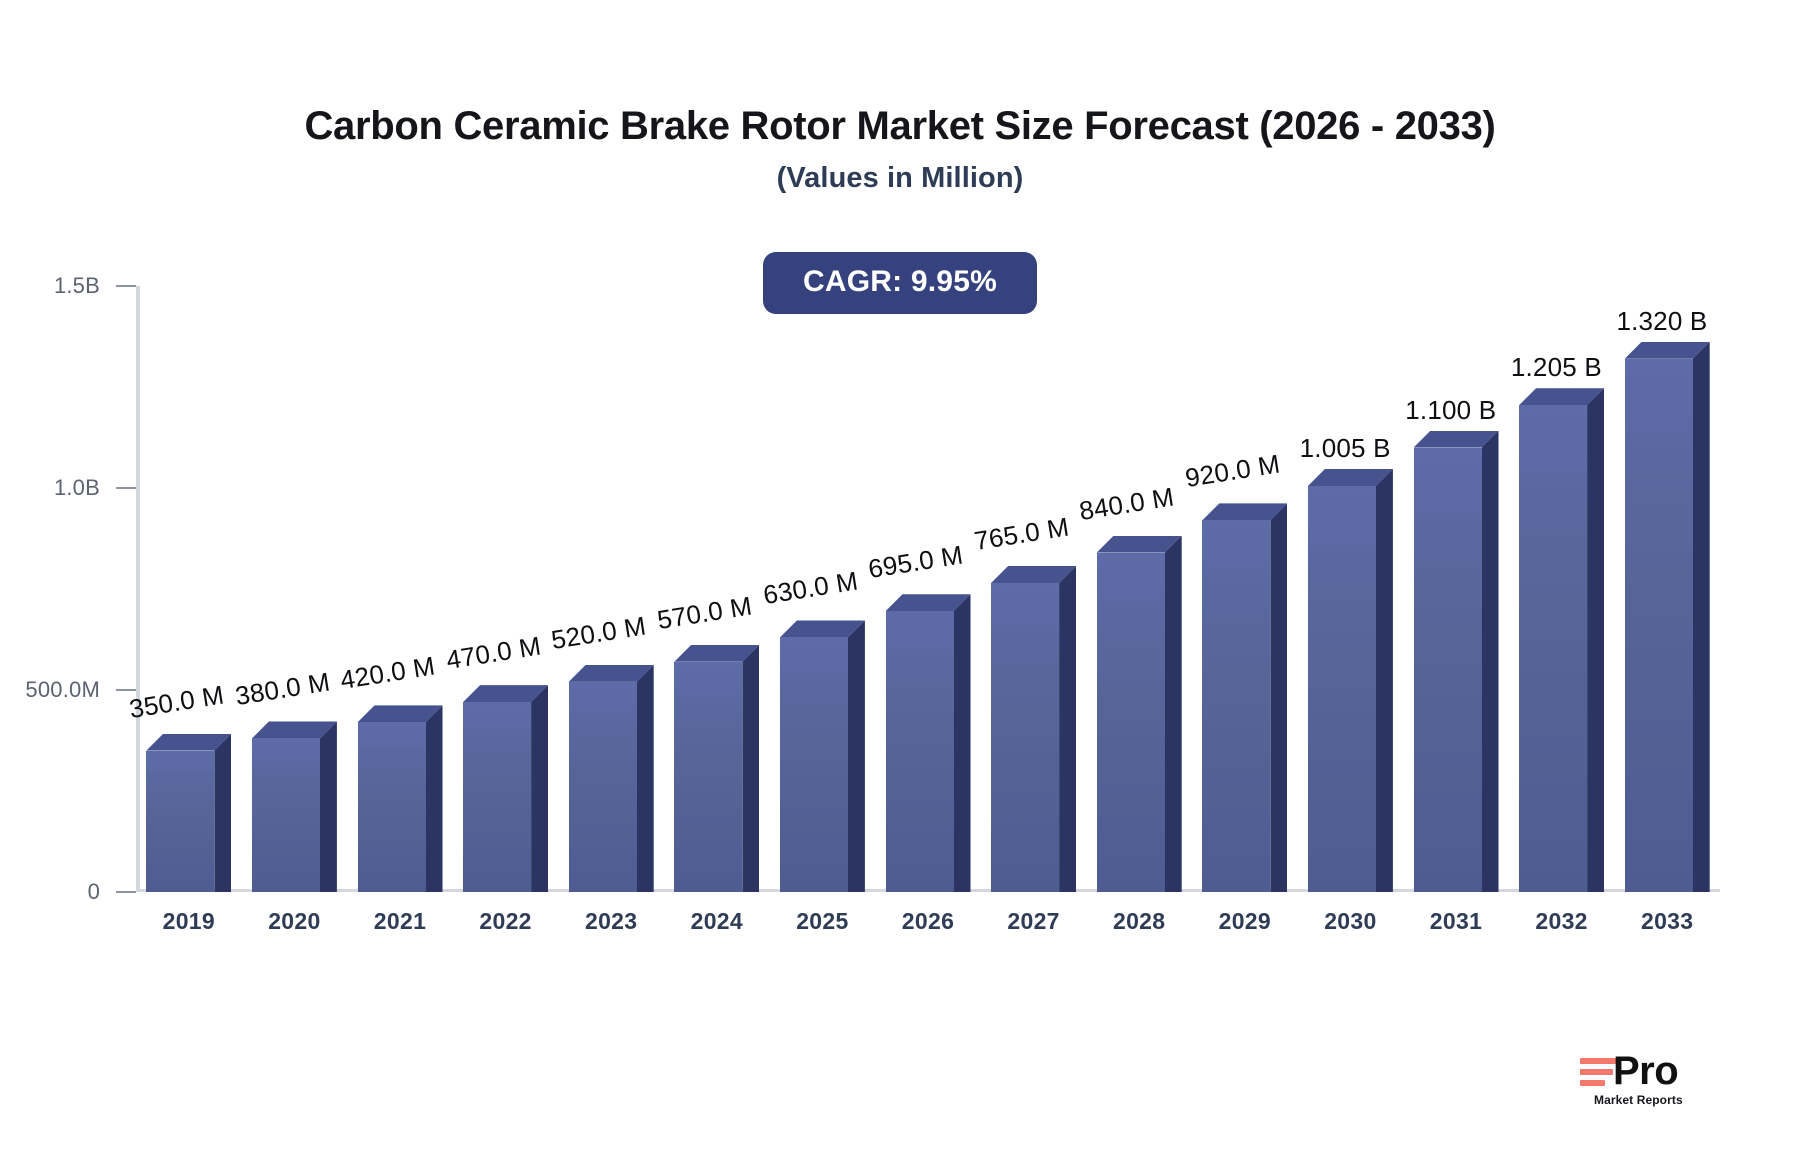 Image resolution: width=1800 pixels, height=1156 pixels. I want to click on x-axis-label: 2025, so click(822, 921).